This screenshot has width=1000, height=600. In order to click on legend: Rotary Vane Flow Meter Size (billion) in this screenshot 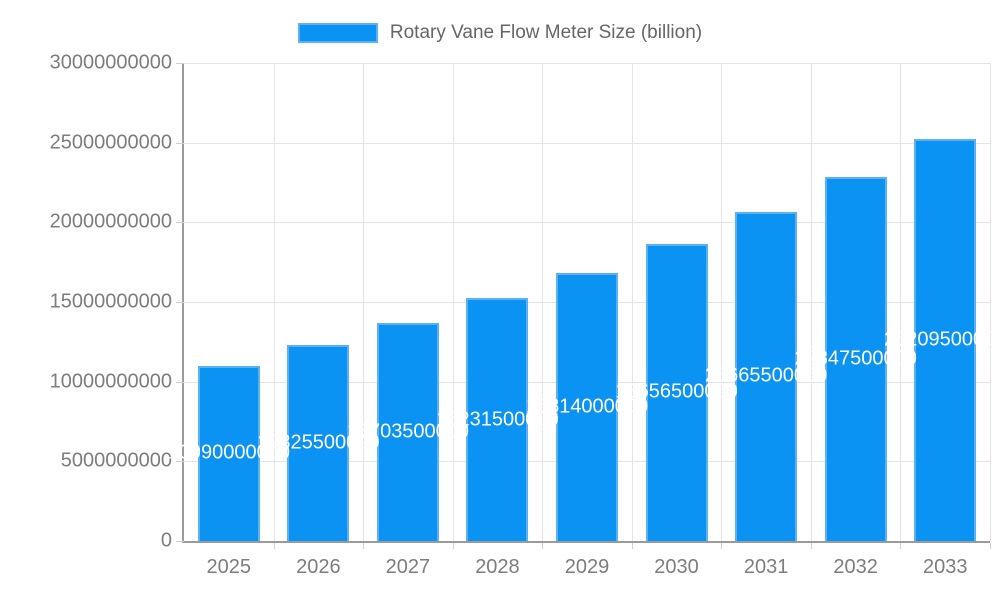, I will do `click(500, 33)`.